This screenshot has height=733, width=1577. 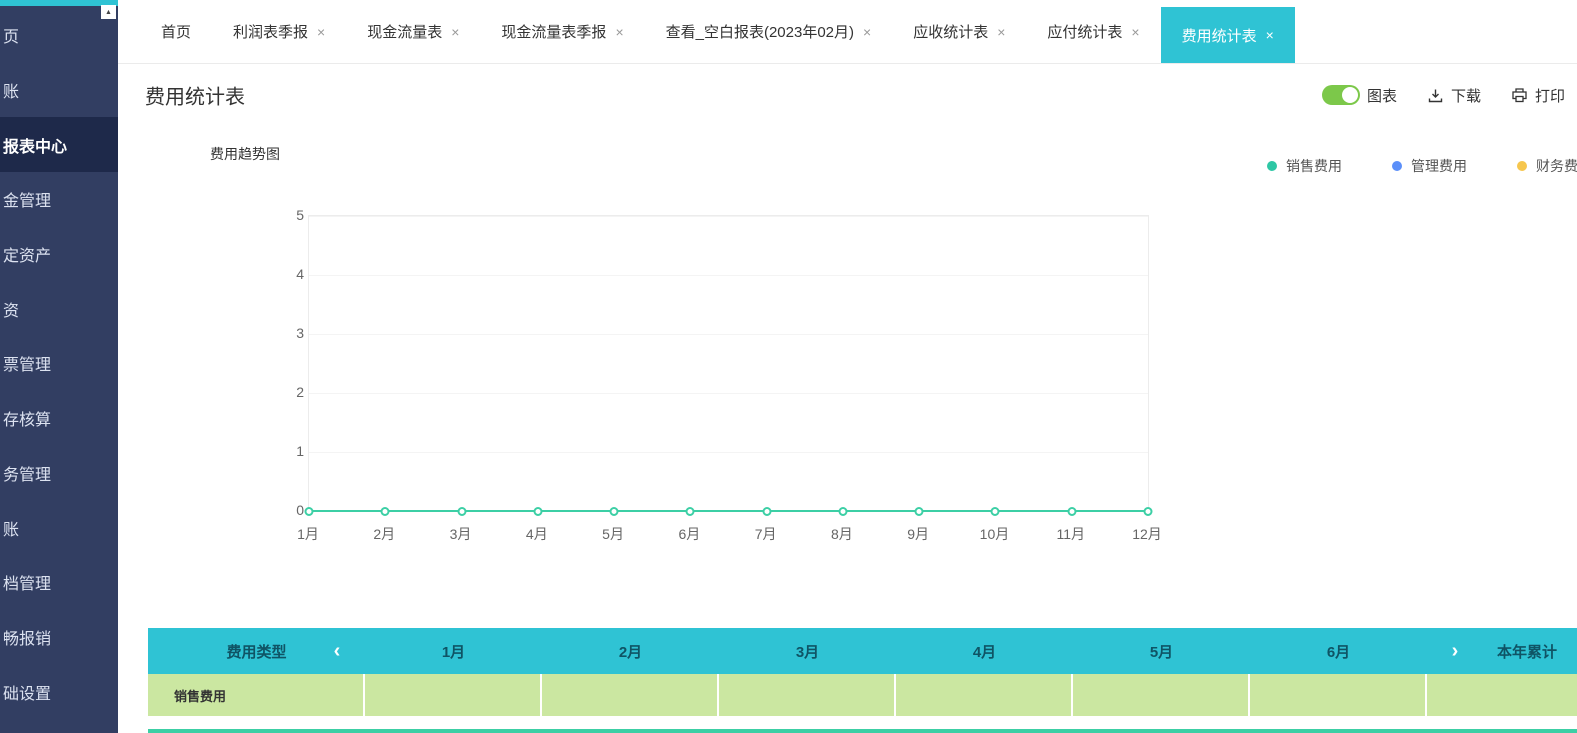 What do you see at coordinates (59, 3) in the screenshot?
I see `sidebar-top-strip` at bounding box center [59, 3].